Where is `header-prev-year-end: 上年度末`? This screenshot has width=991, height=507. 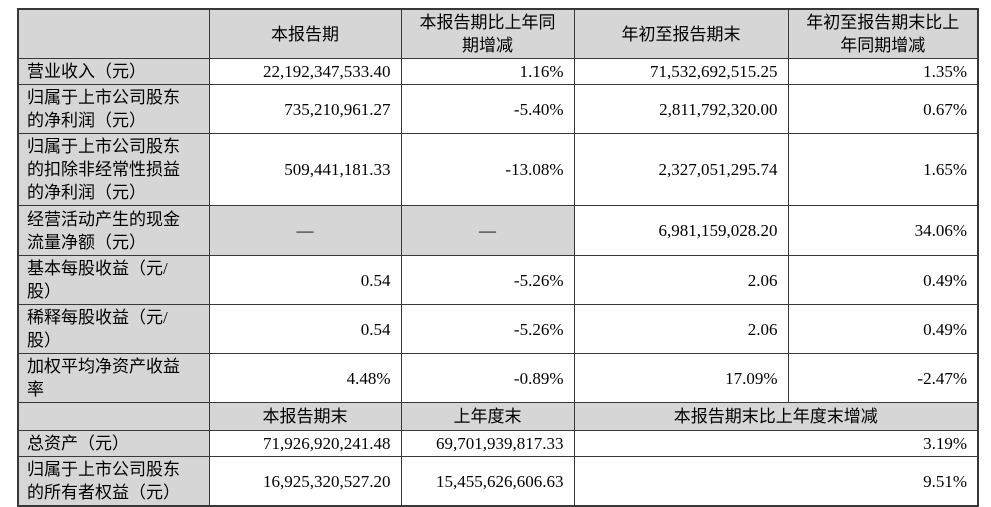
header-prev-year-end: 上年度末 is located at coordinates (487, 416).